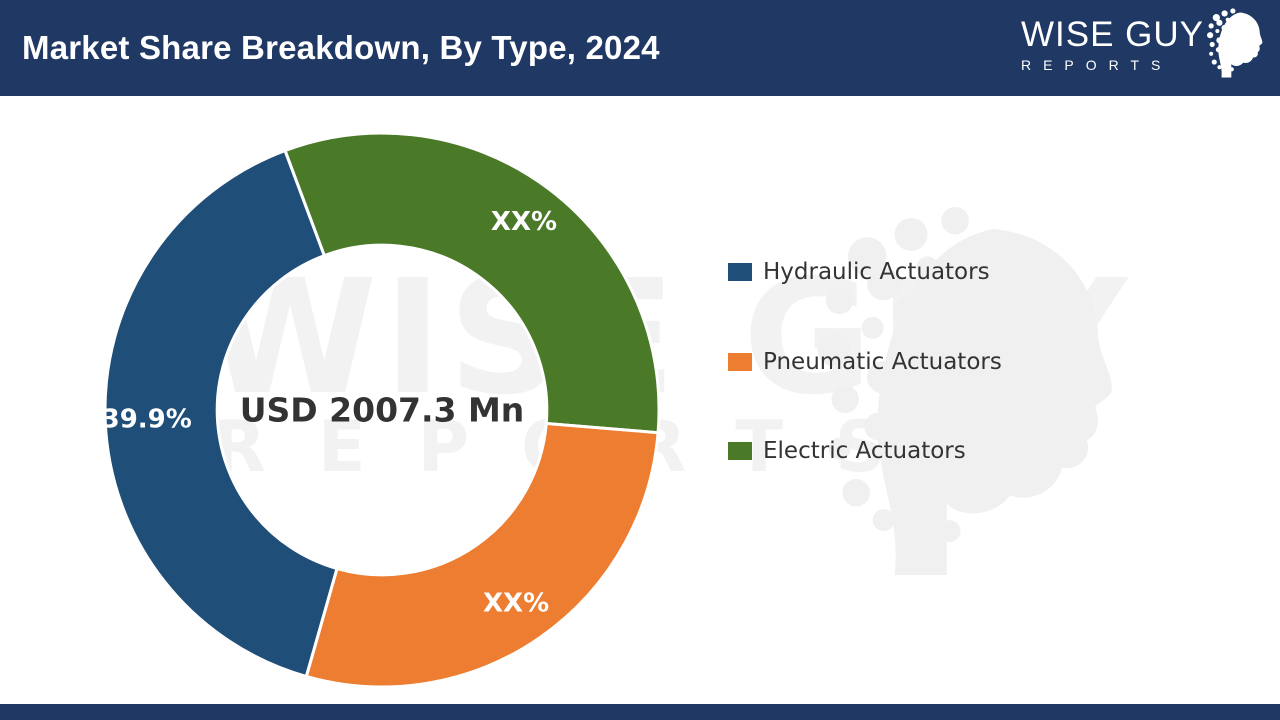 This screenshot has width=1280, height=720. Describe the element at coordinates (1112, 35) in the screenshot. I see `logo-wordmark: WISE GUY` at that location.